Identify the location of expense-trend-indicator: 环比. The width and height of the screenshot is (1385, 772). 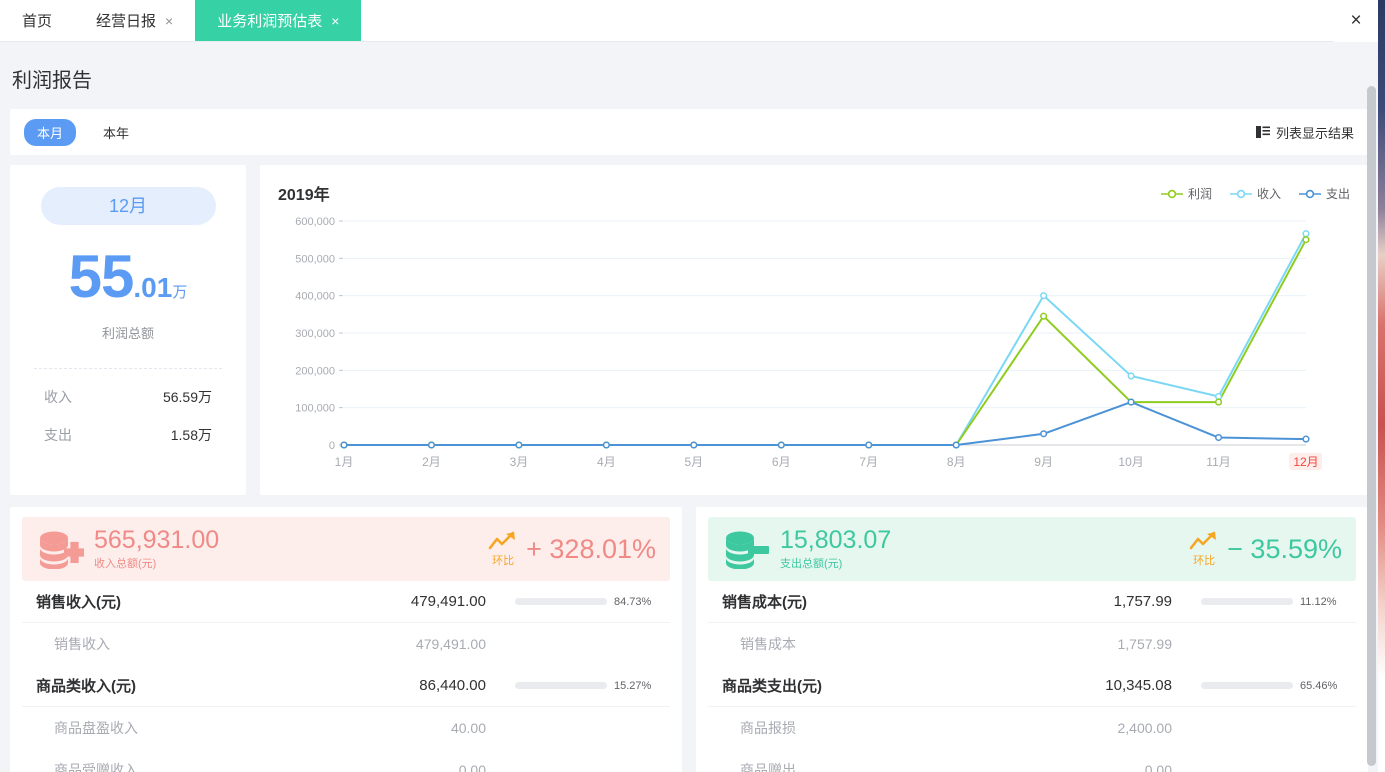
(1204, 549).